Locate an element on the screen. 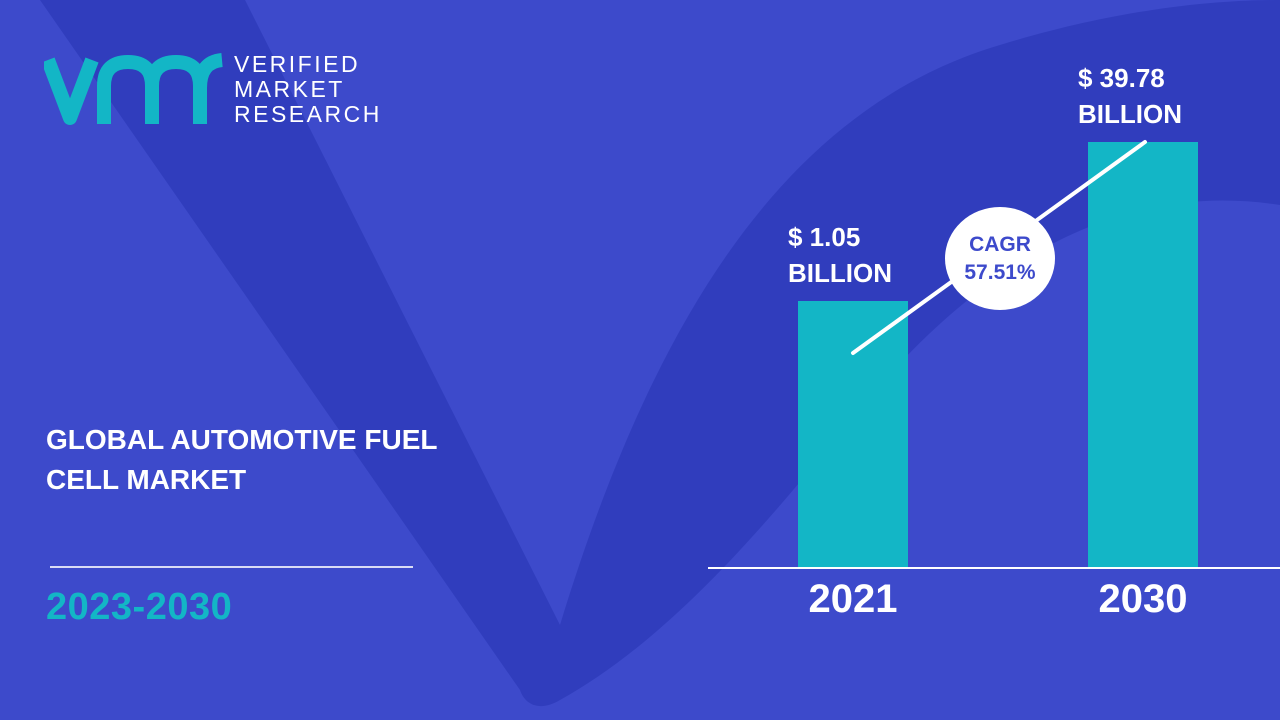 The image size is (1280, 720). bar-value-label-2030: $ 39.78 BILLION is located at coordinates (1130, 96).